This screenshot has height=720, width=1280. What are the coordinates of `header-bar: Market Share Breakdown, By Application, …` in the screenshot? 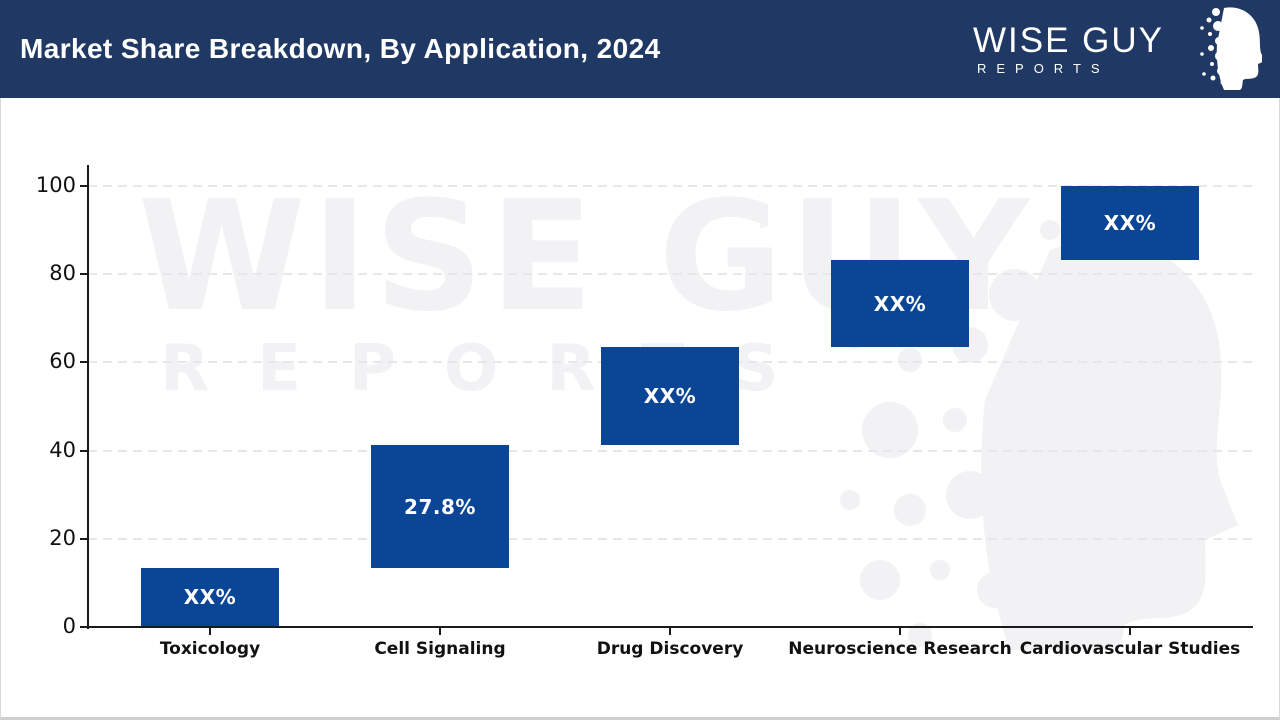 It's located at (640, 49).